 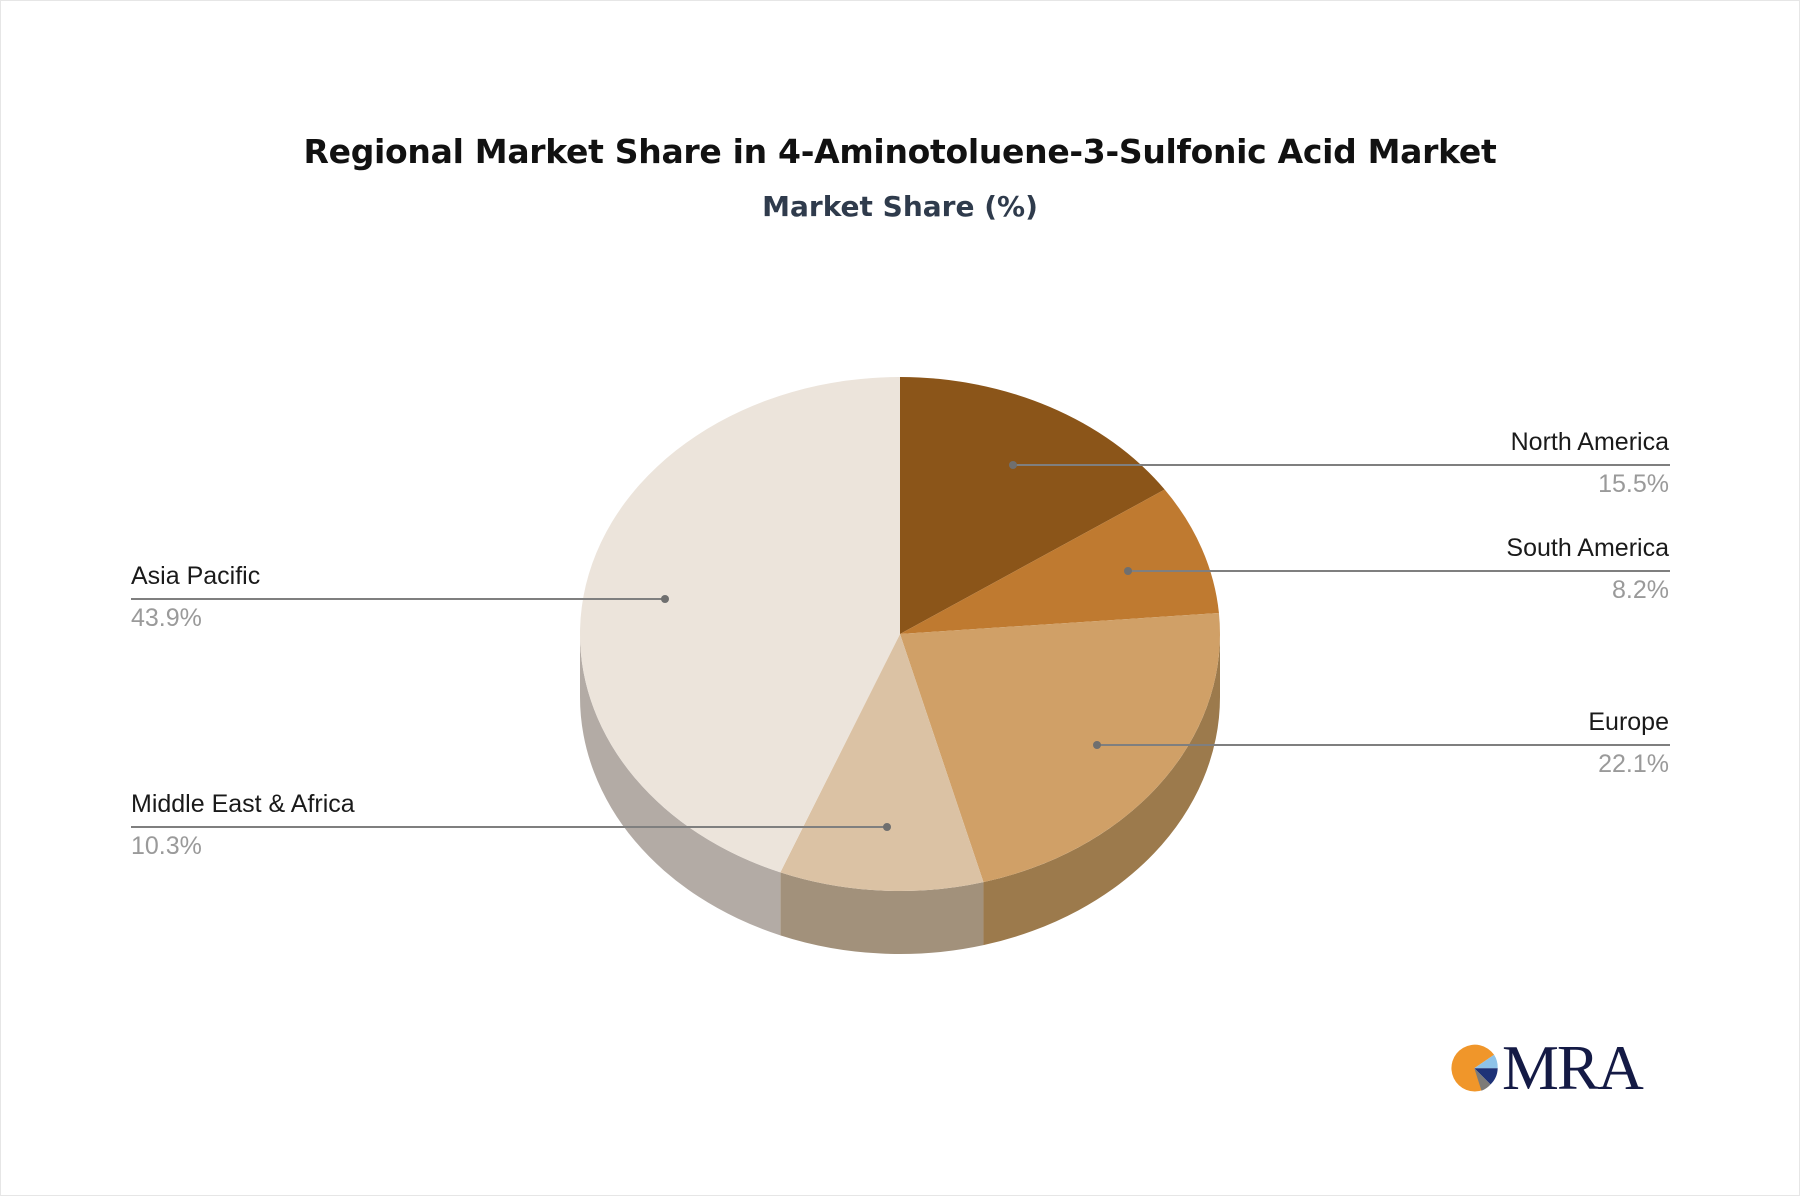 I want to click on label-middle-east-africa: Middle East & Africa, so click(x=243, y=804).